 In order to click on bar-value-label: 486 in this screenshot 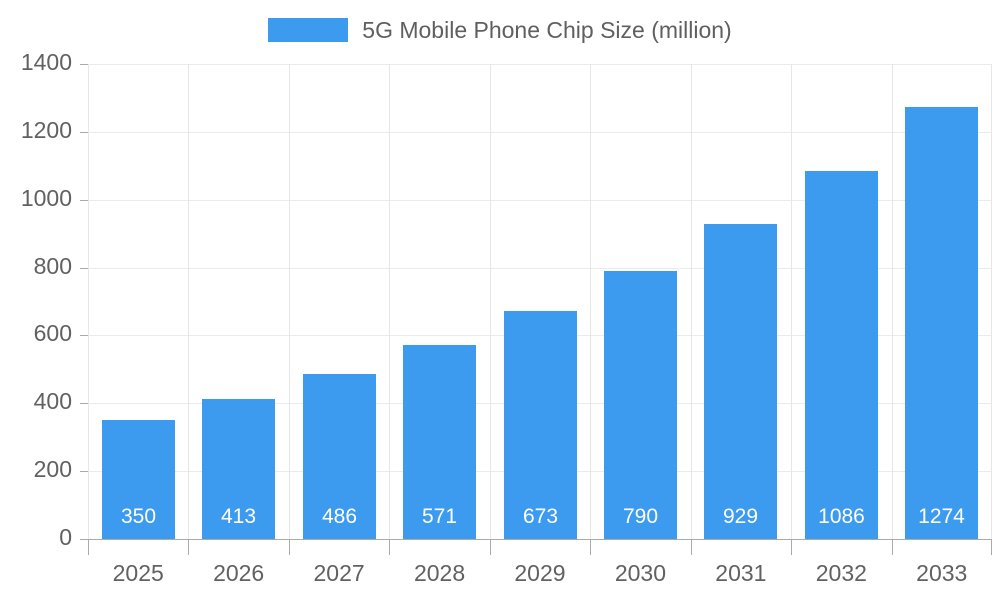, I will do `click(339, 516)`.